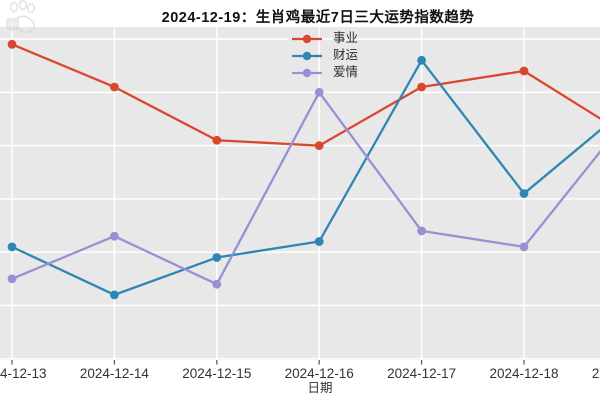  I want to click on x-tick-label: 2024-12-13, so click(23, 373).